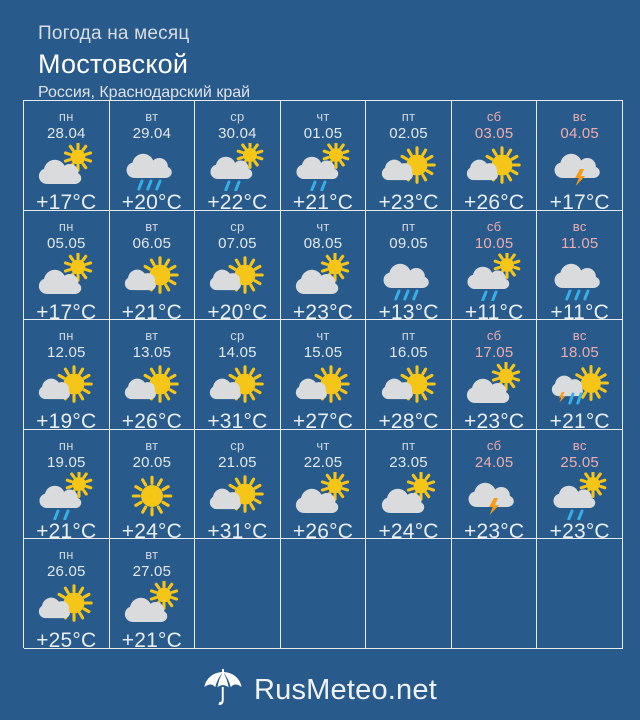  What do you see at coordinates (114, 33) in the screenshot?
I see `page-subtitle: Погода на месяц` at bounding box center [114, 33].